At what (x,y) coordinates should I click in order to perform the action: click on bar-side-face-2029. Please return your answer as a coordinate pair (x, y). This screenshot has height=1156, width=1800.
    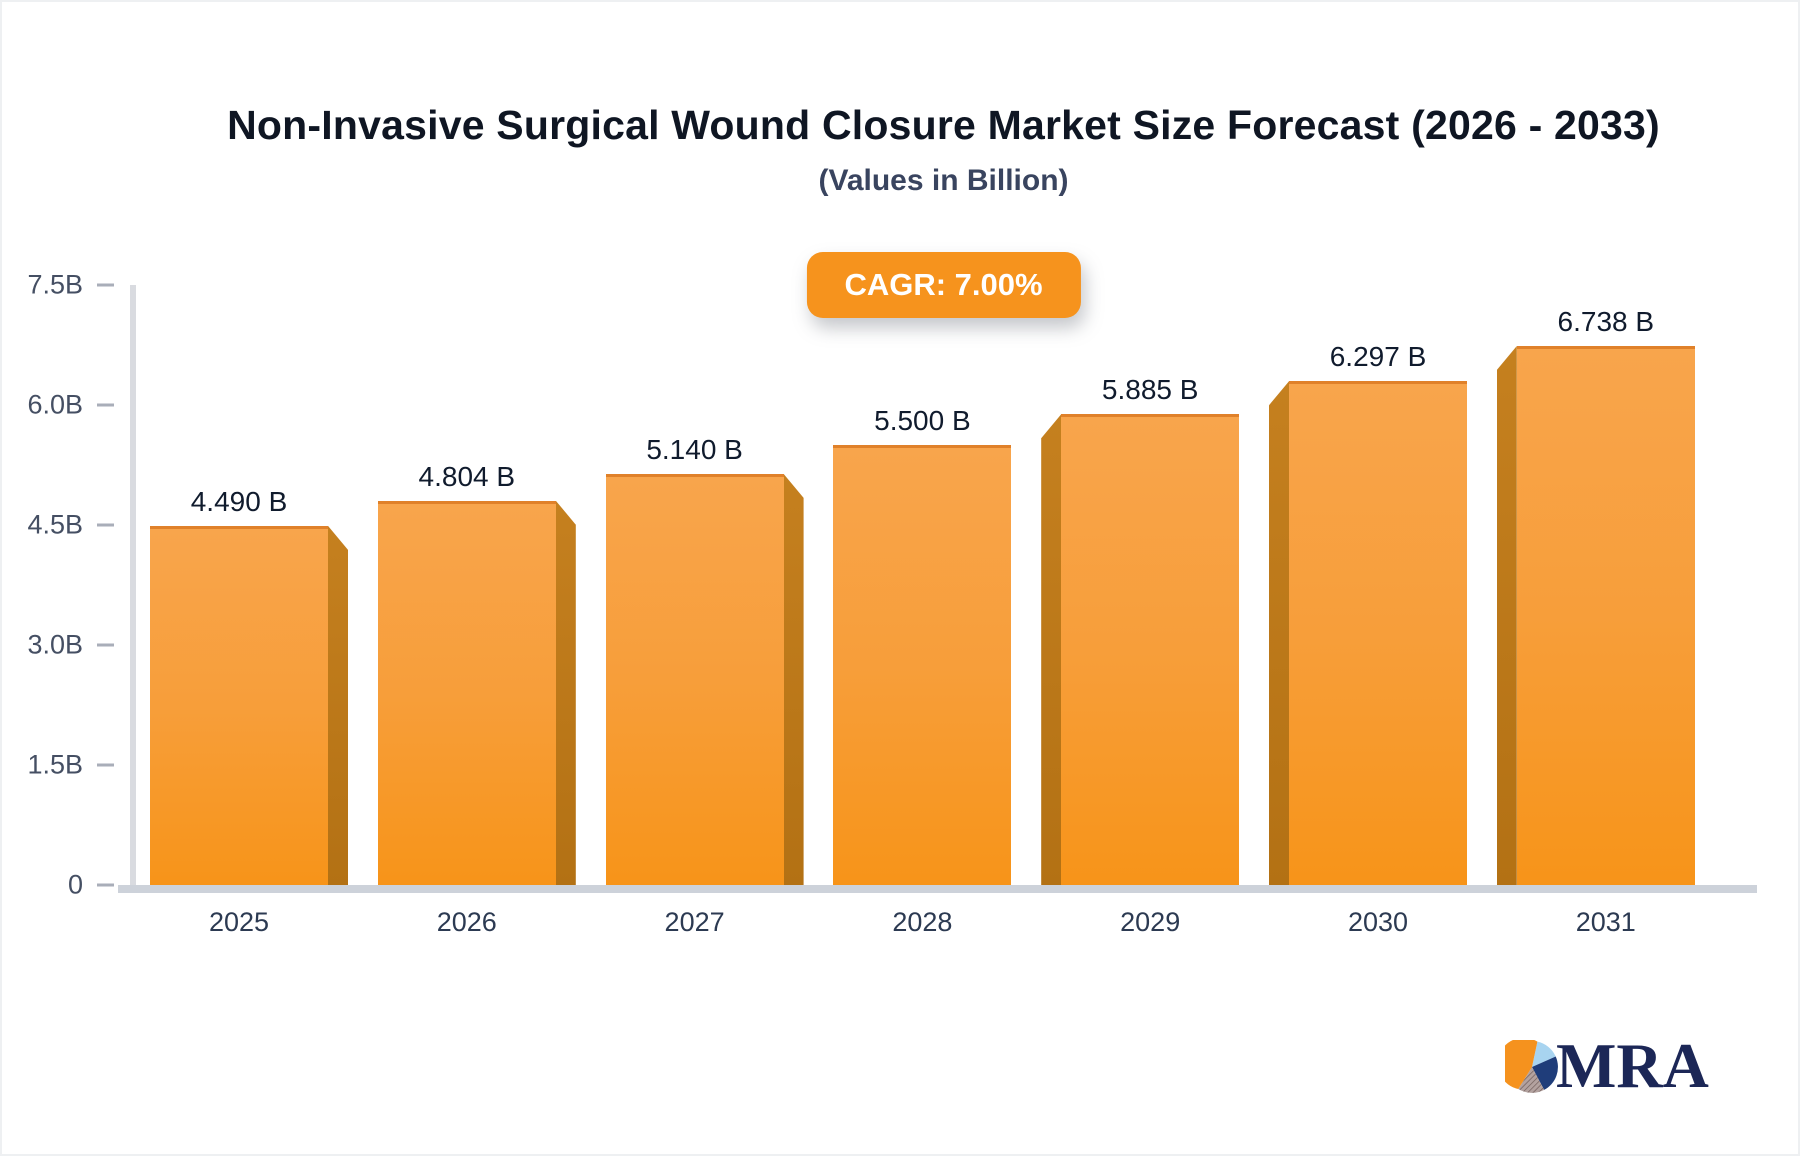
    Looking at the image, I should click on (1051, 649).